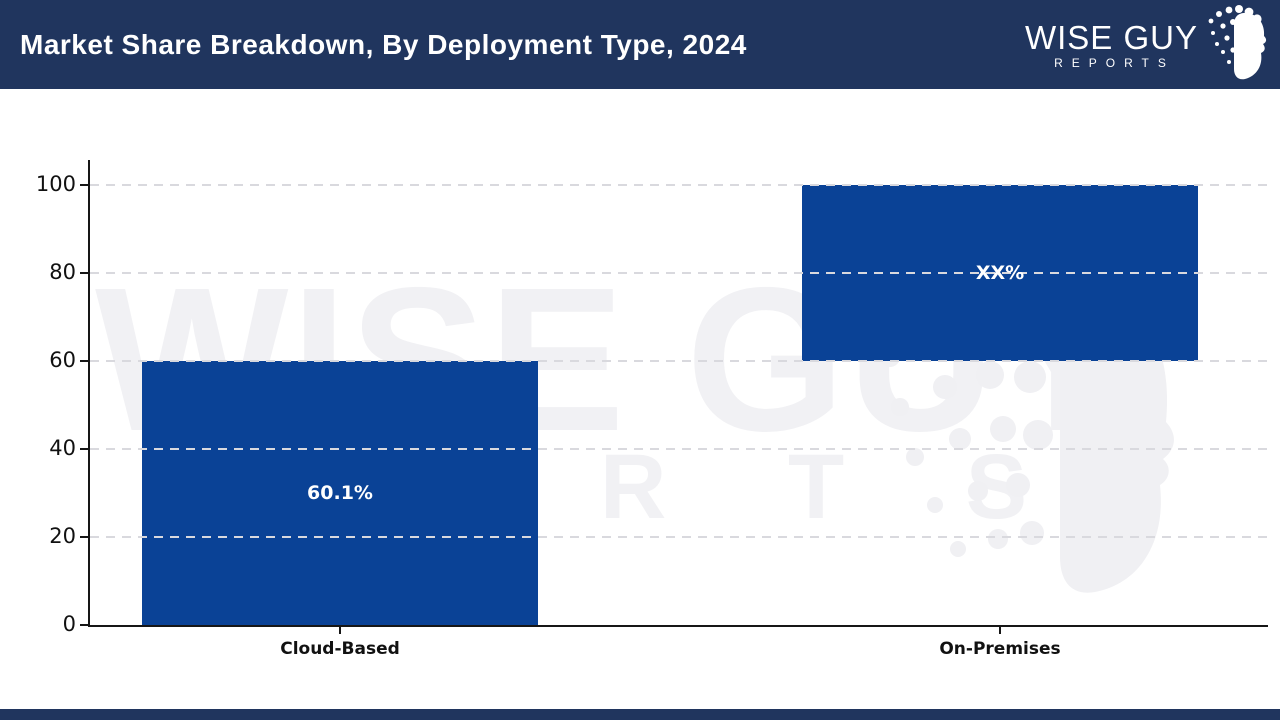 This screenshot has width=1280, height=720. What do you see at coordinates (1111, 37) in the screenshot?
I see `brand-name: WISE GUY` at bounding box center [1111, 37].